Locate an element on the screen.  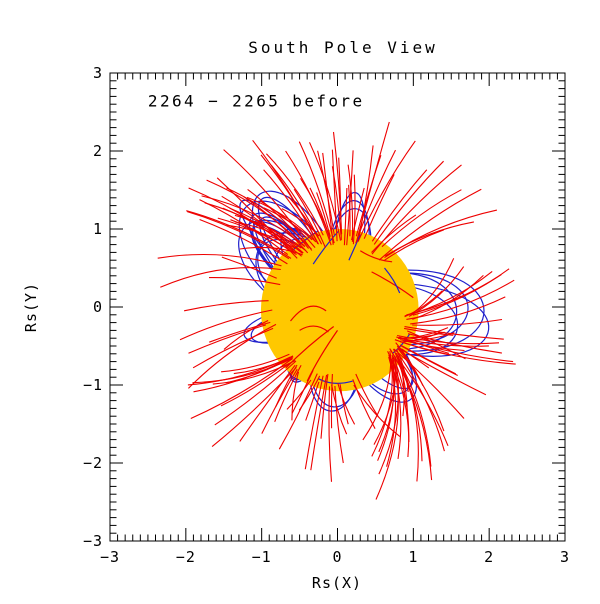
x-tick-label: −1 is located at coordinates (262, 557).